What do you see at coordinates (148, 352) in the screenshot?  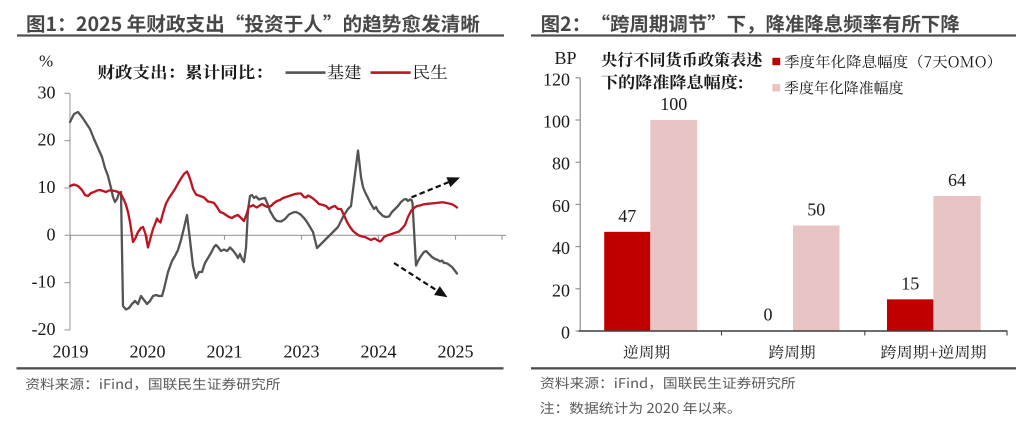 I see `svg-text: 2020` at bounding box center [148, 352].